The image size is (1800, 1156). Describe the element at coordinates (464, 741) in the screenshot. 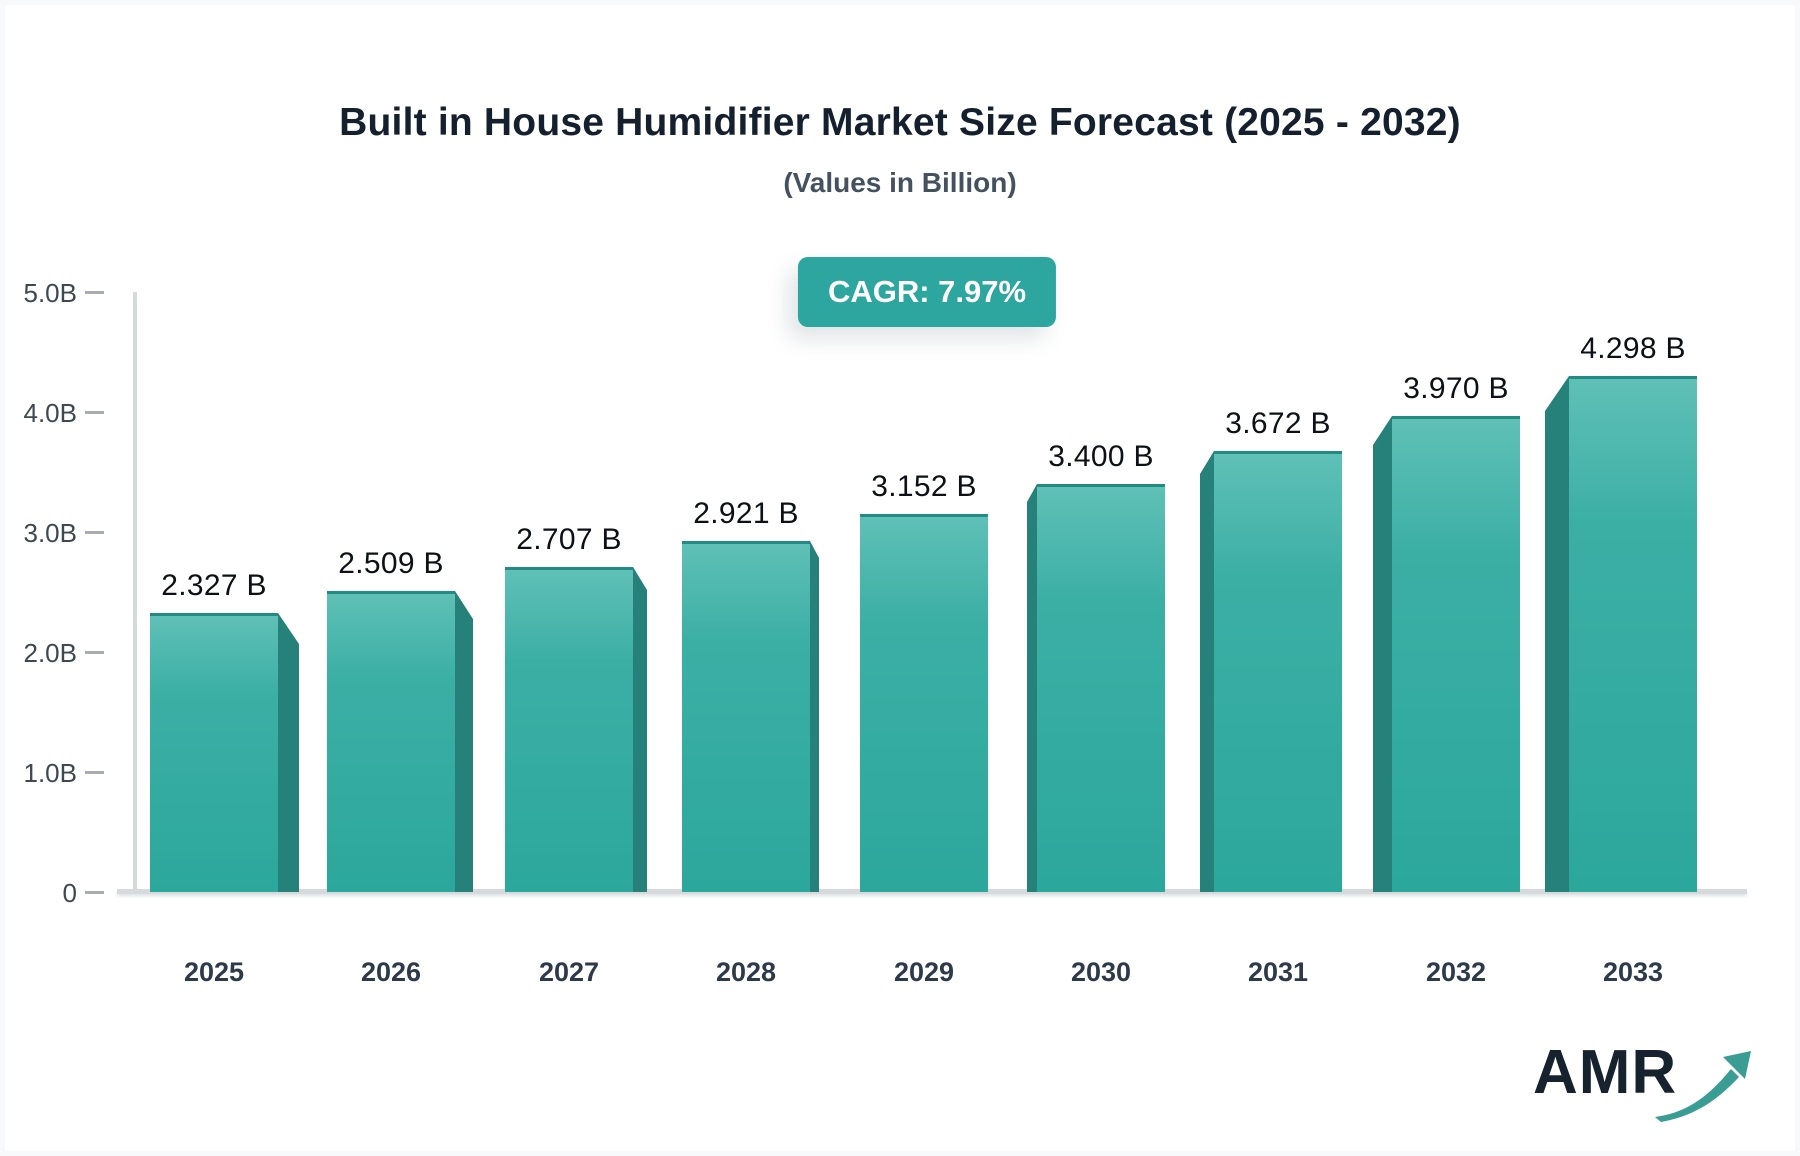

I see `bar-side-2026` at that location.